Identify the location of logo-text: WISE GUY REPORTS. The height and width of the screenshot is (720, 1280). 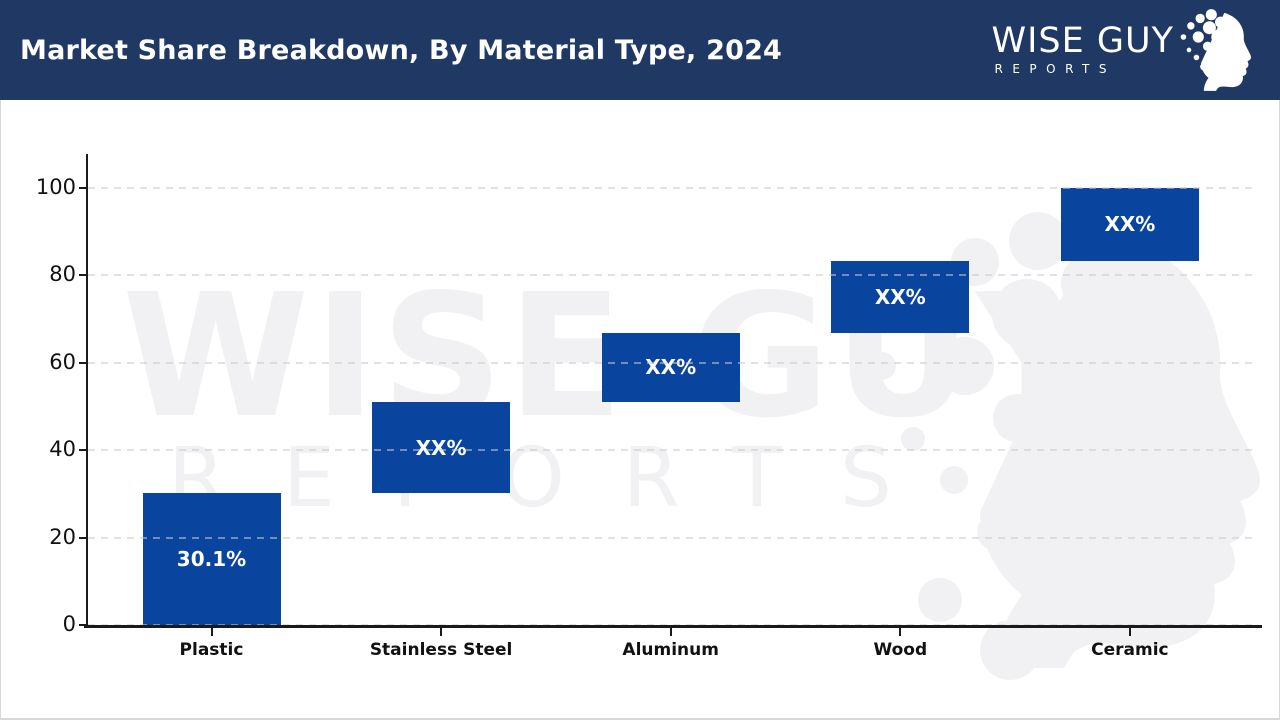
(1082, 49).